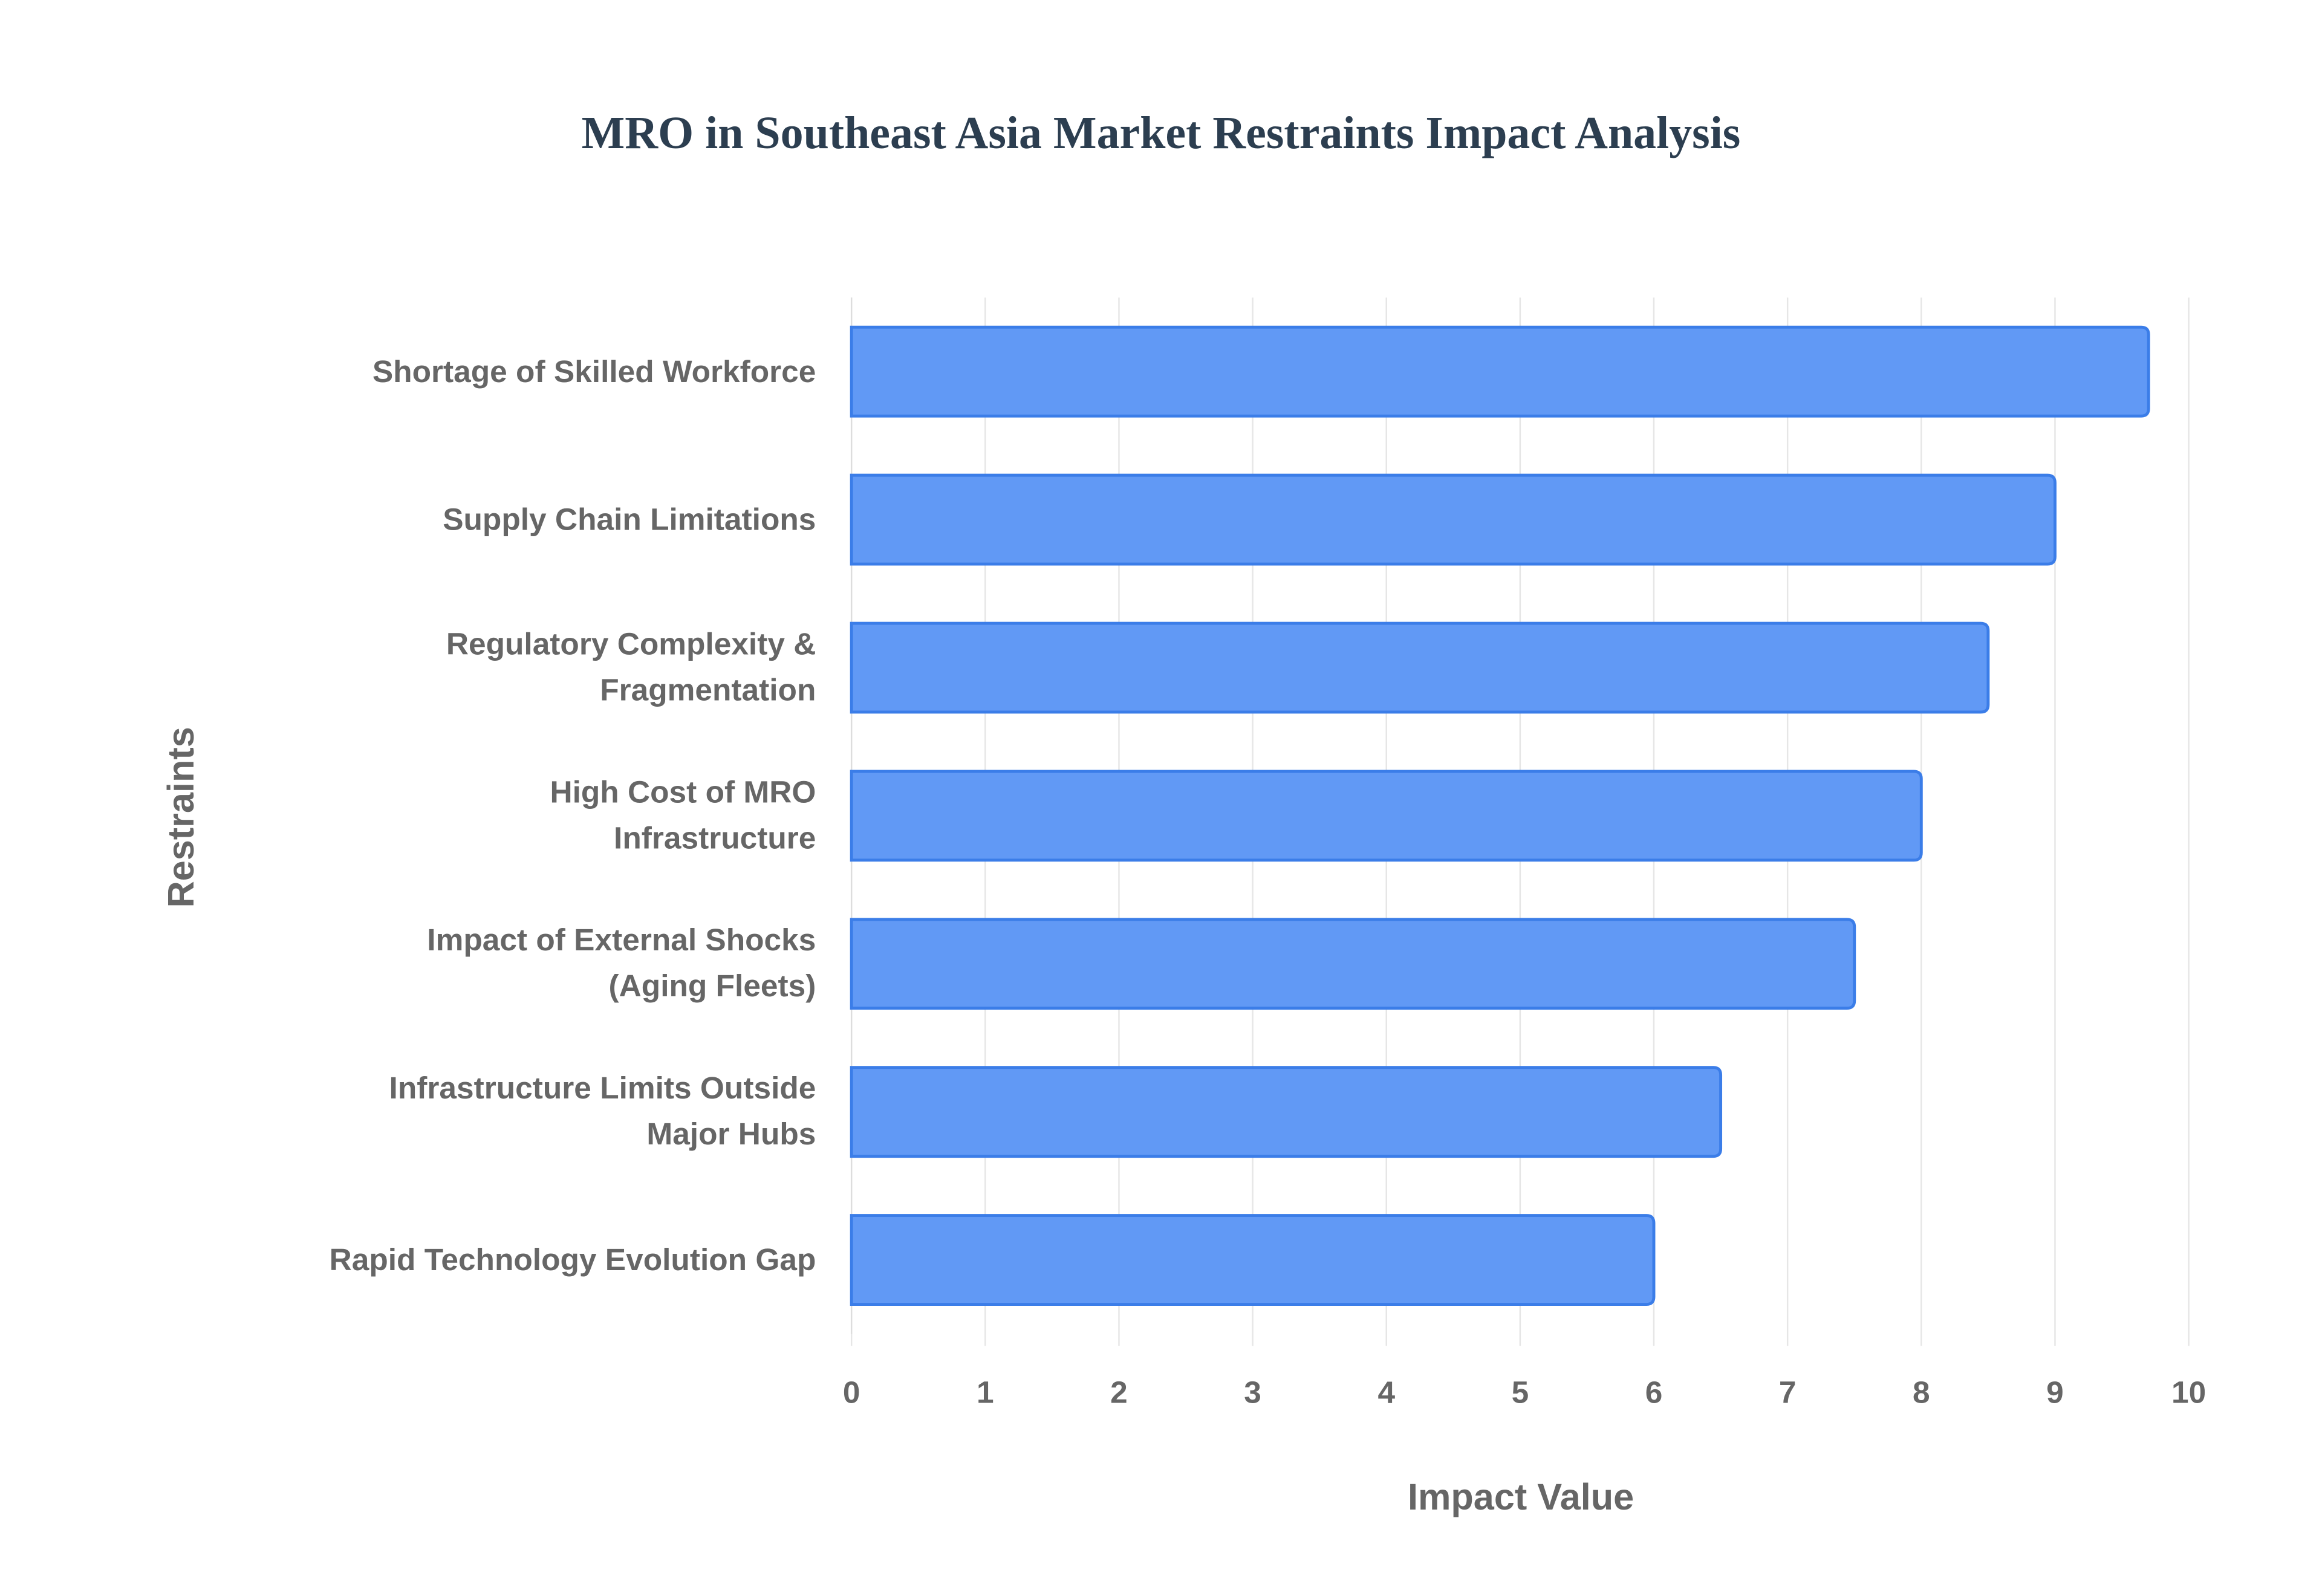 The image size is (2322, 1596). I want to click on y-tick-label-box: Impact of External Shocks (Aging Fleets), so click(622, 964).